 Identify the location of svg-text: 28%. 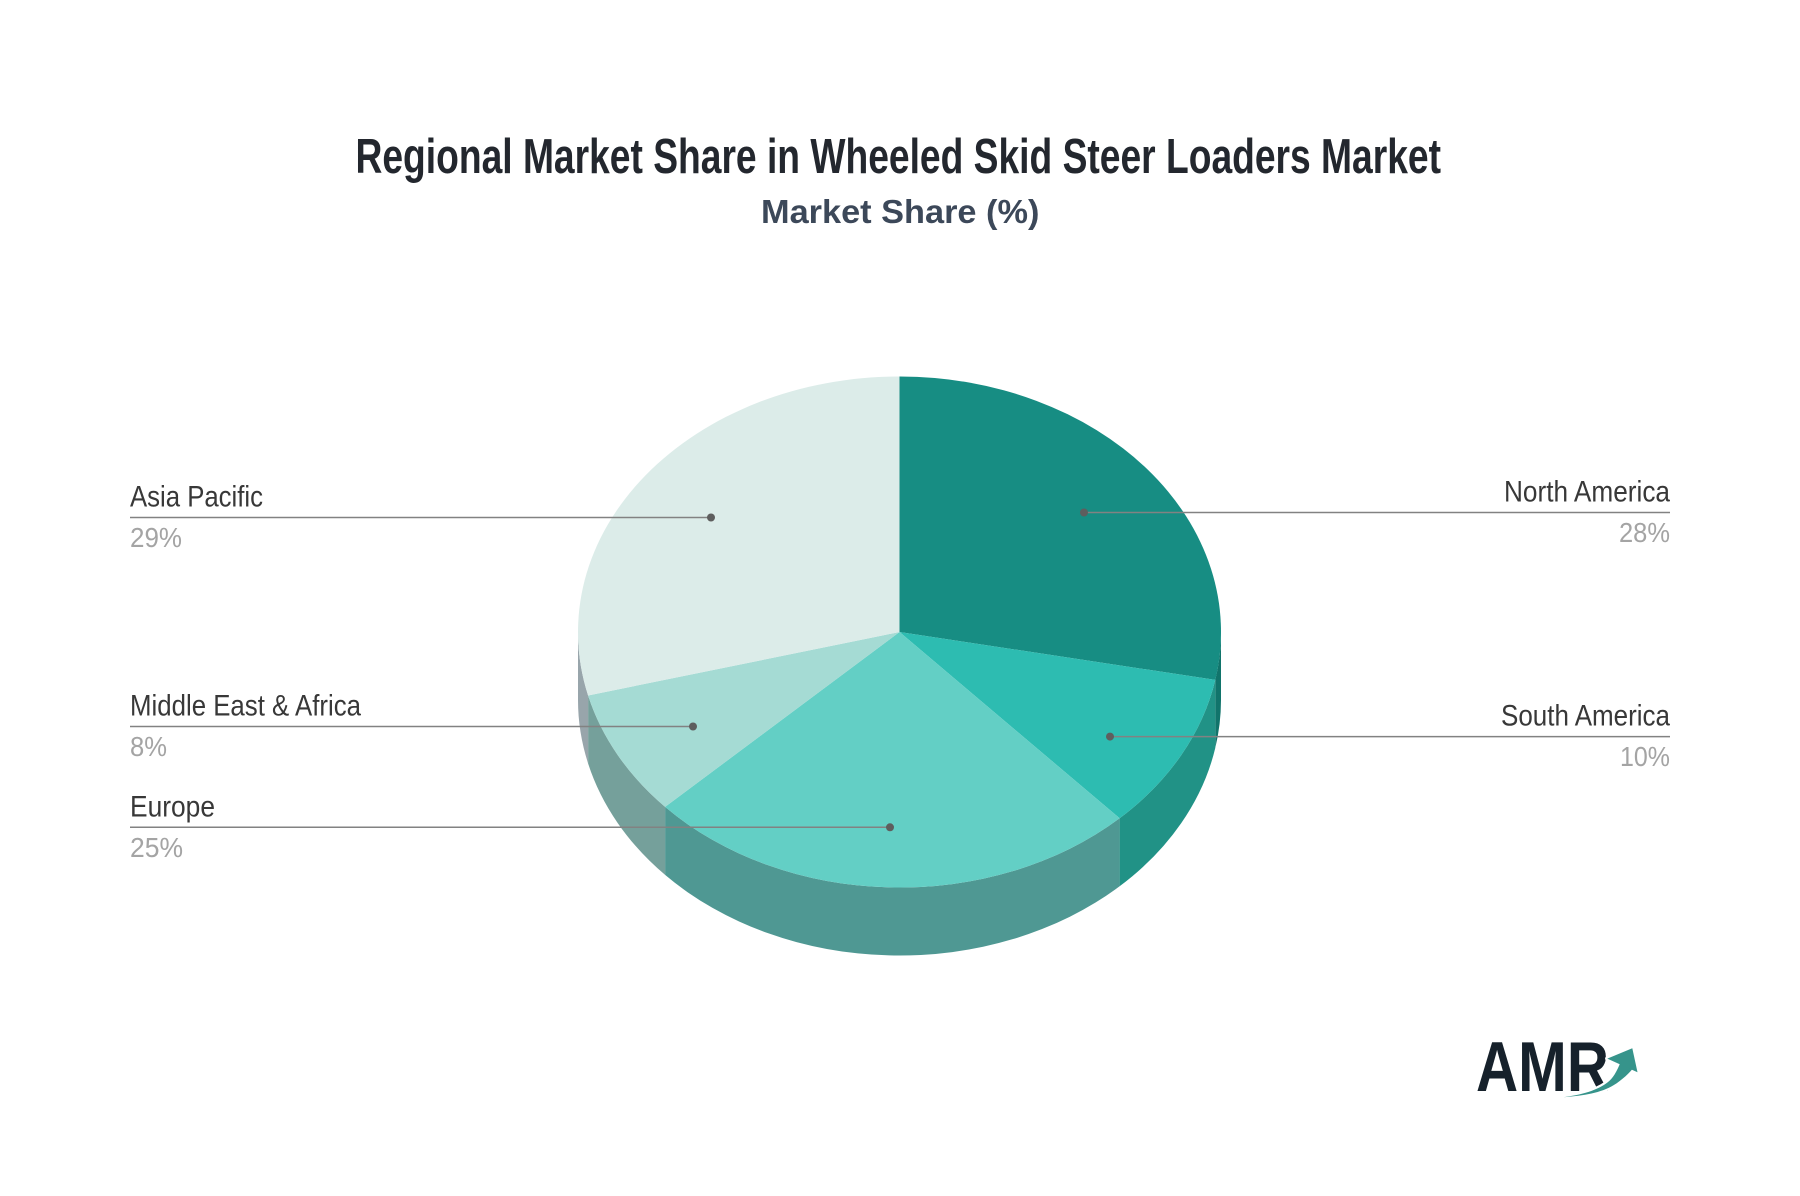
(1644, 532).